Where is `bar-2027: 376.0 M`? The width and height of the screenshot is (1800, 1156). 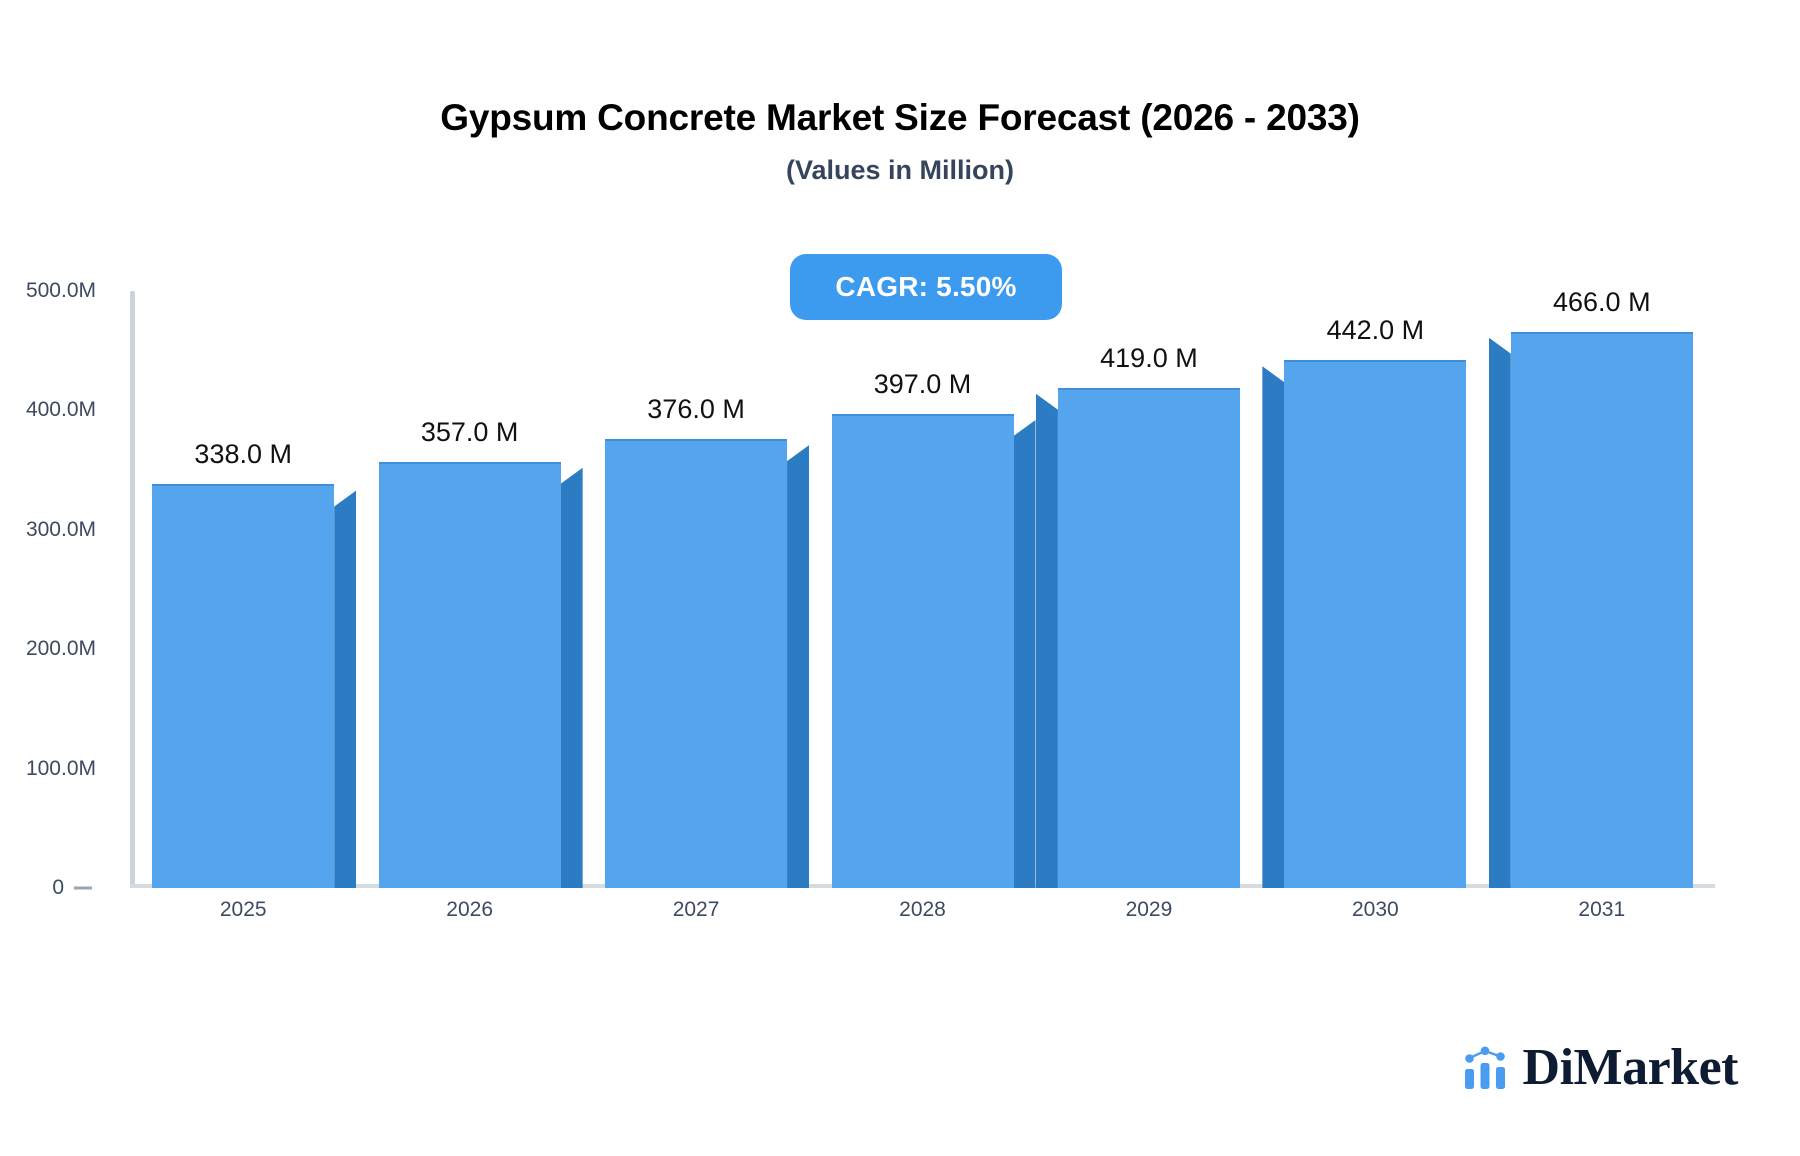 bar-2027: 376.0 M is located at coordinates (707, 641).